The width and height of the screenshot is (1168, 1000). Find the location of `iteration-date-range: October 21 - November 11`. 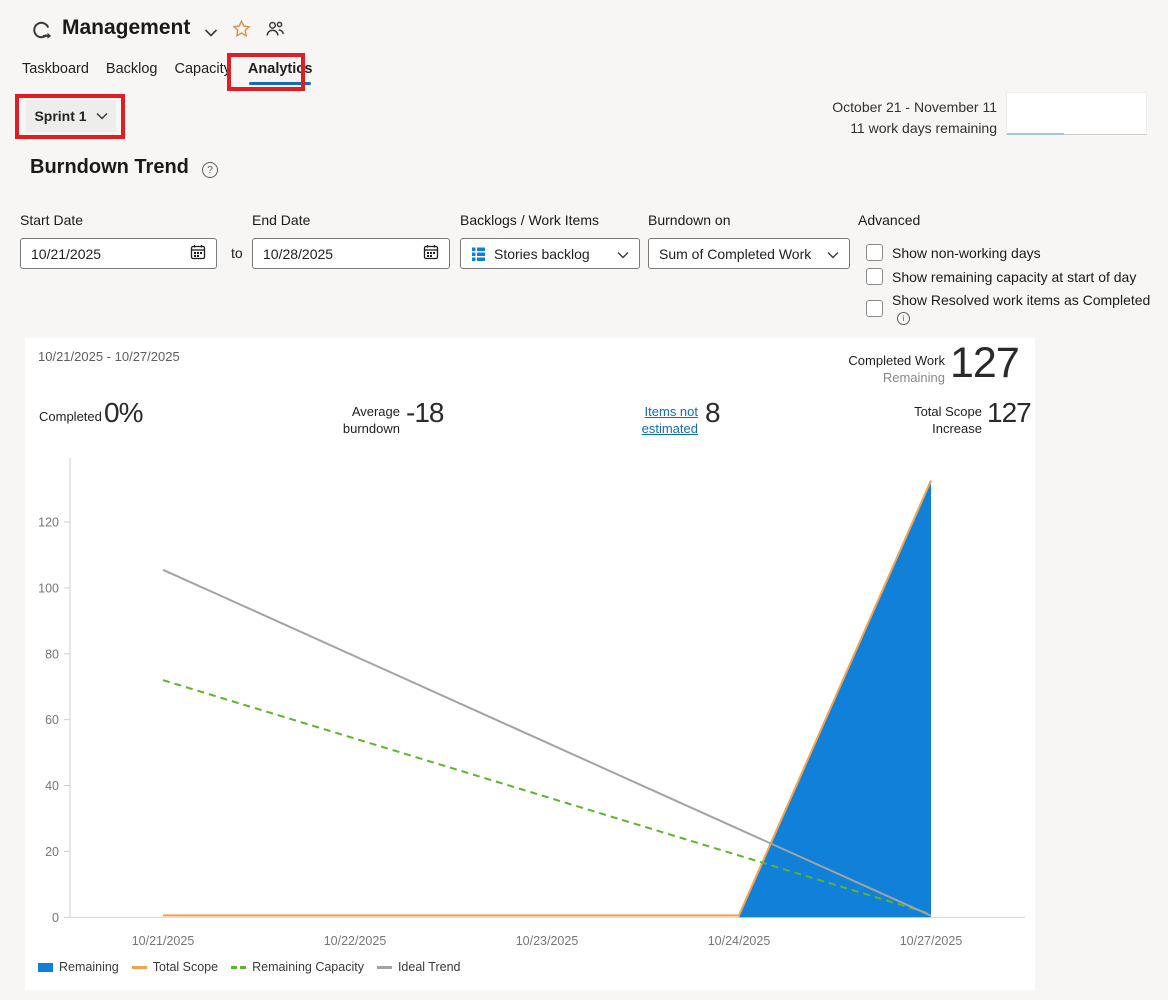

iteration-date-range: October 21 - November 11 is located at coordinates (914, 107).